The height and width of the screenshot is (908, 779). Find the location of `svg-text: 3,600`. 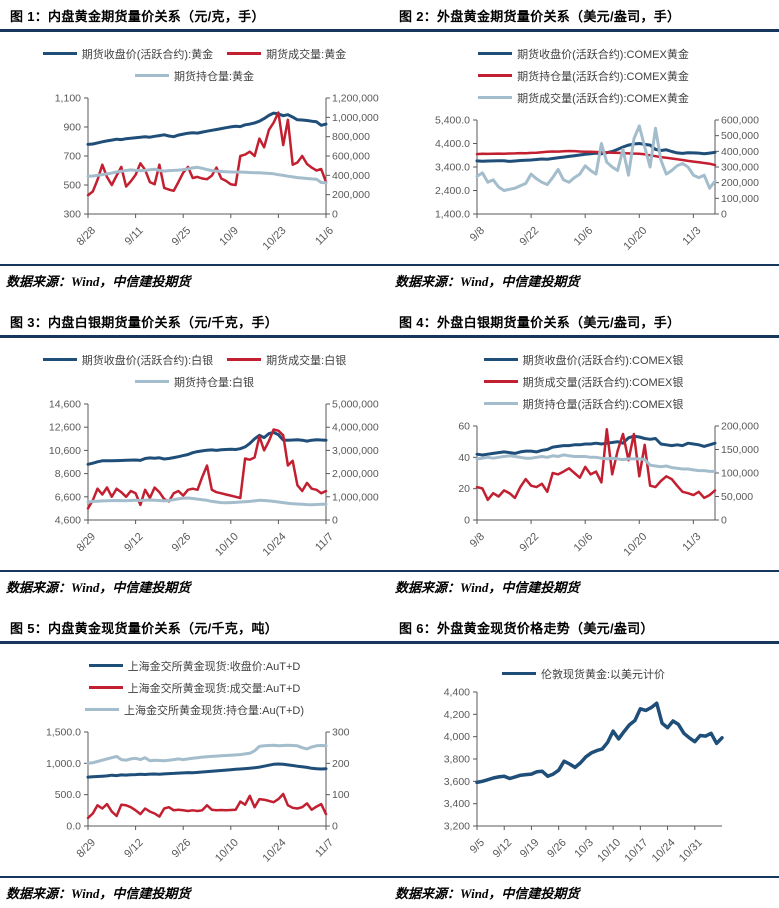

svg-text: 3,600 is located at coordinates (457, 781).